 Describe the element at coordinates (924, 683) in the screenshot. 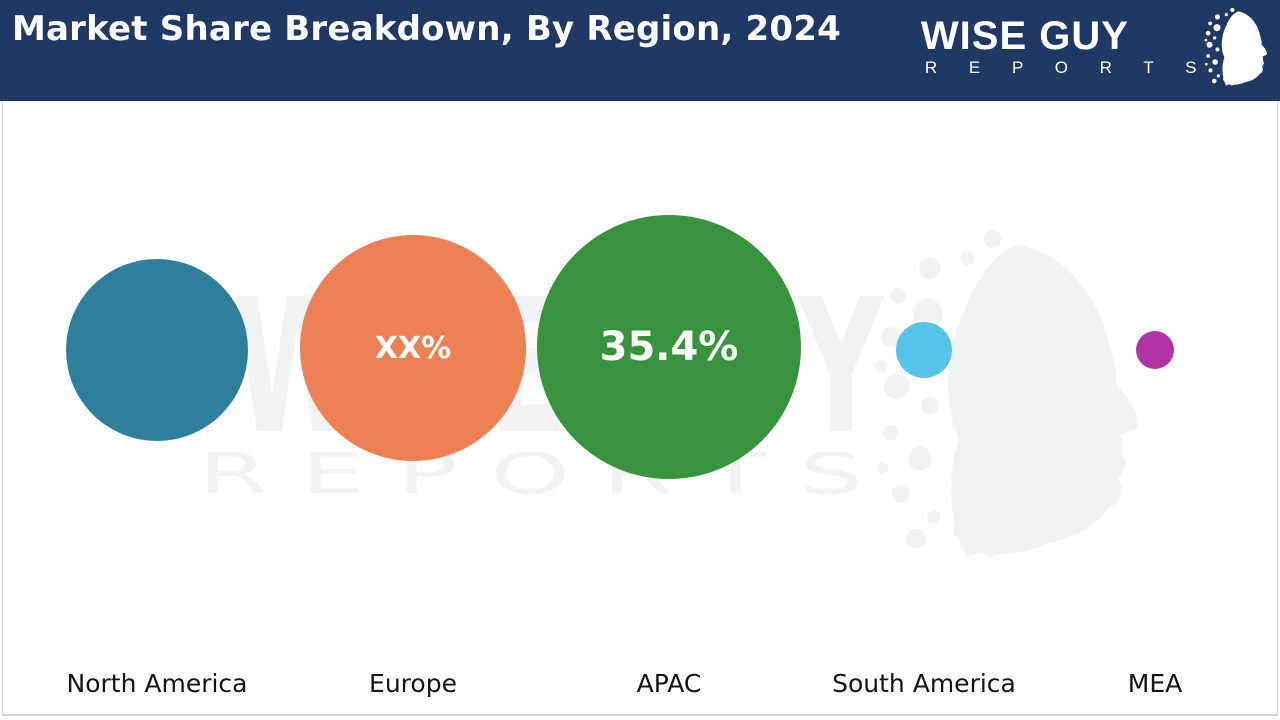

I see `category-label-south-america: South America` at that location.